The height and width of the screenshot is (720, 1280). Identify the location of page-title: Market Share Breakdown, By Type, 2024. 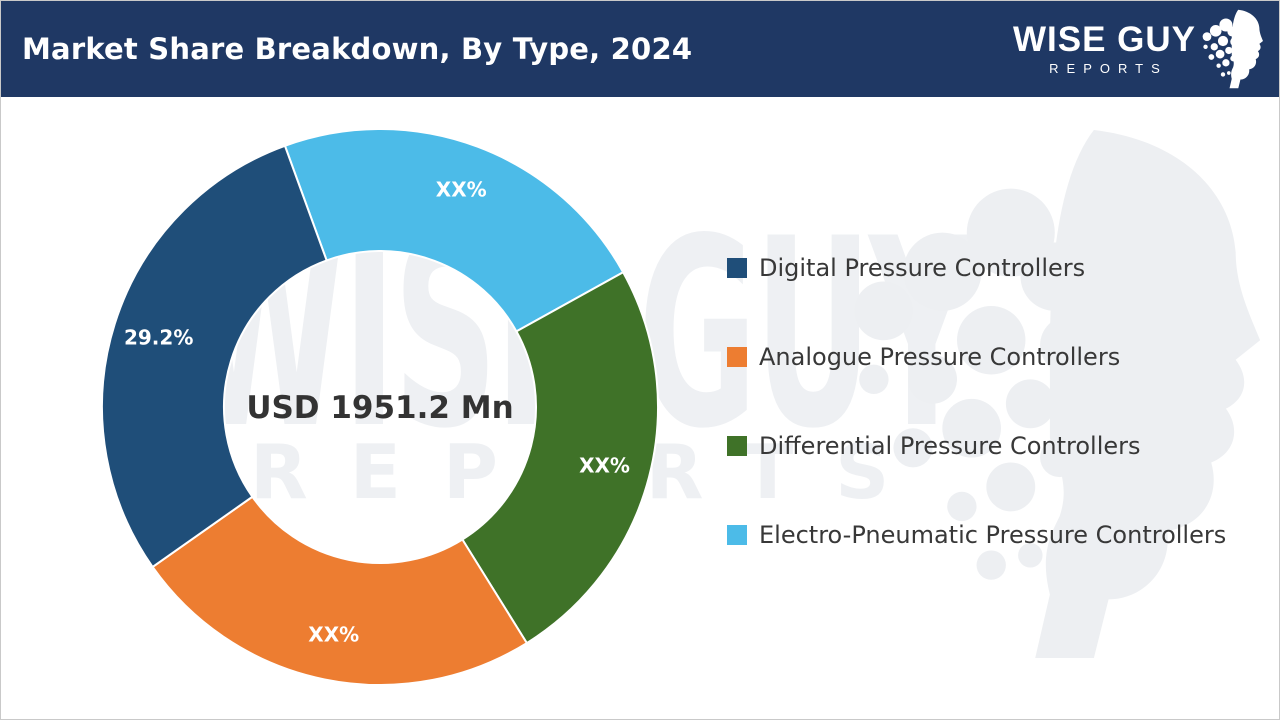
(357, 48).